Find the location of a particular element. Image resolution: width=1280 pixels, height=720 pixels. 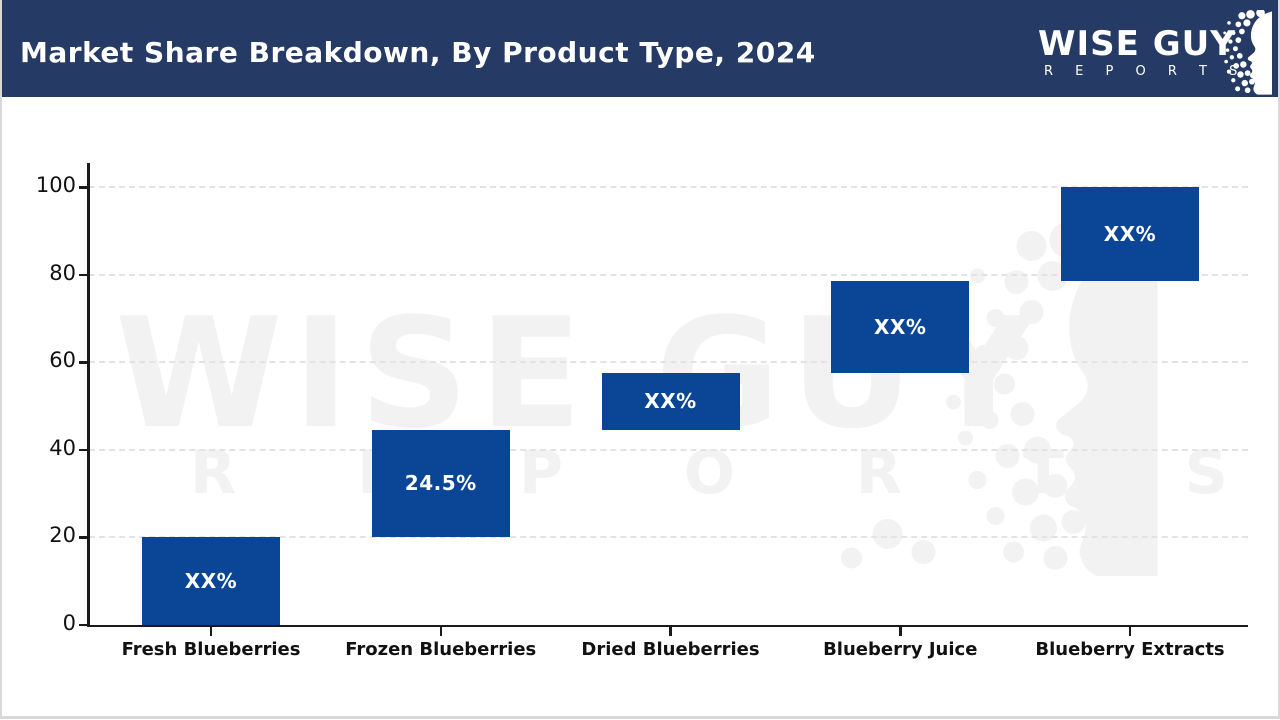

x-category-label: Blueberry Juice is located at coordinates (900, 649).